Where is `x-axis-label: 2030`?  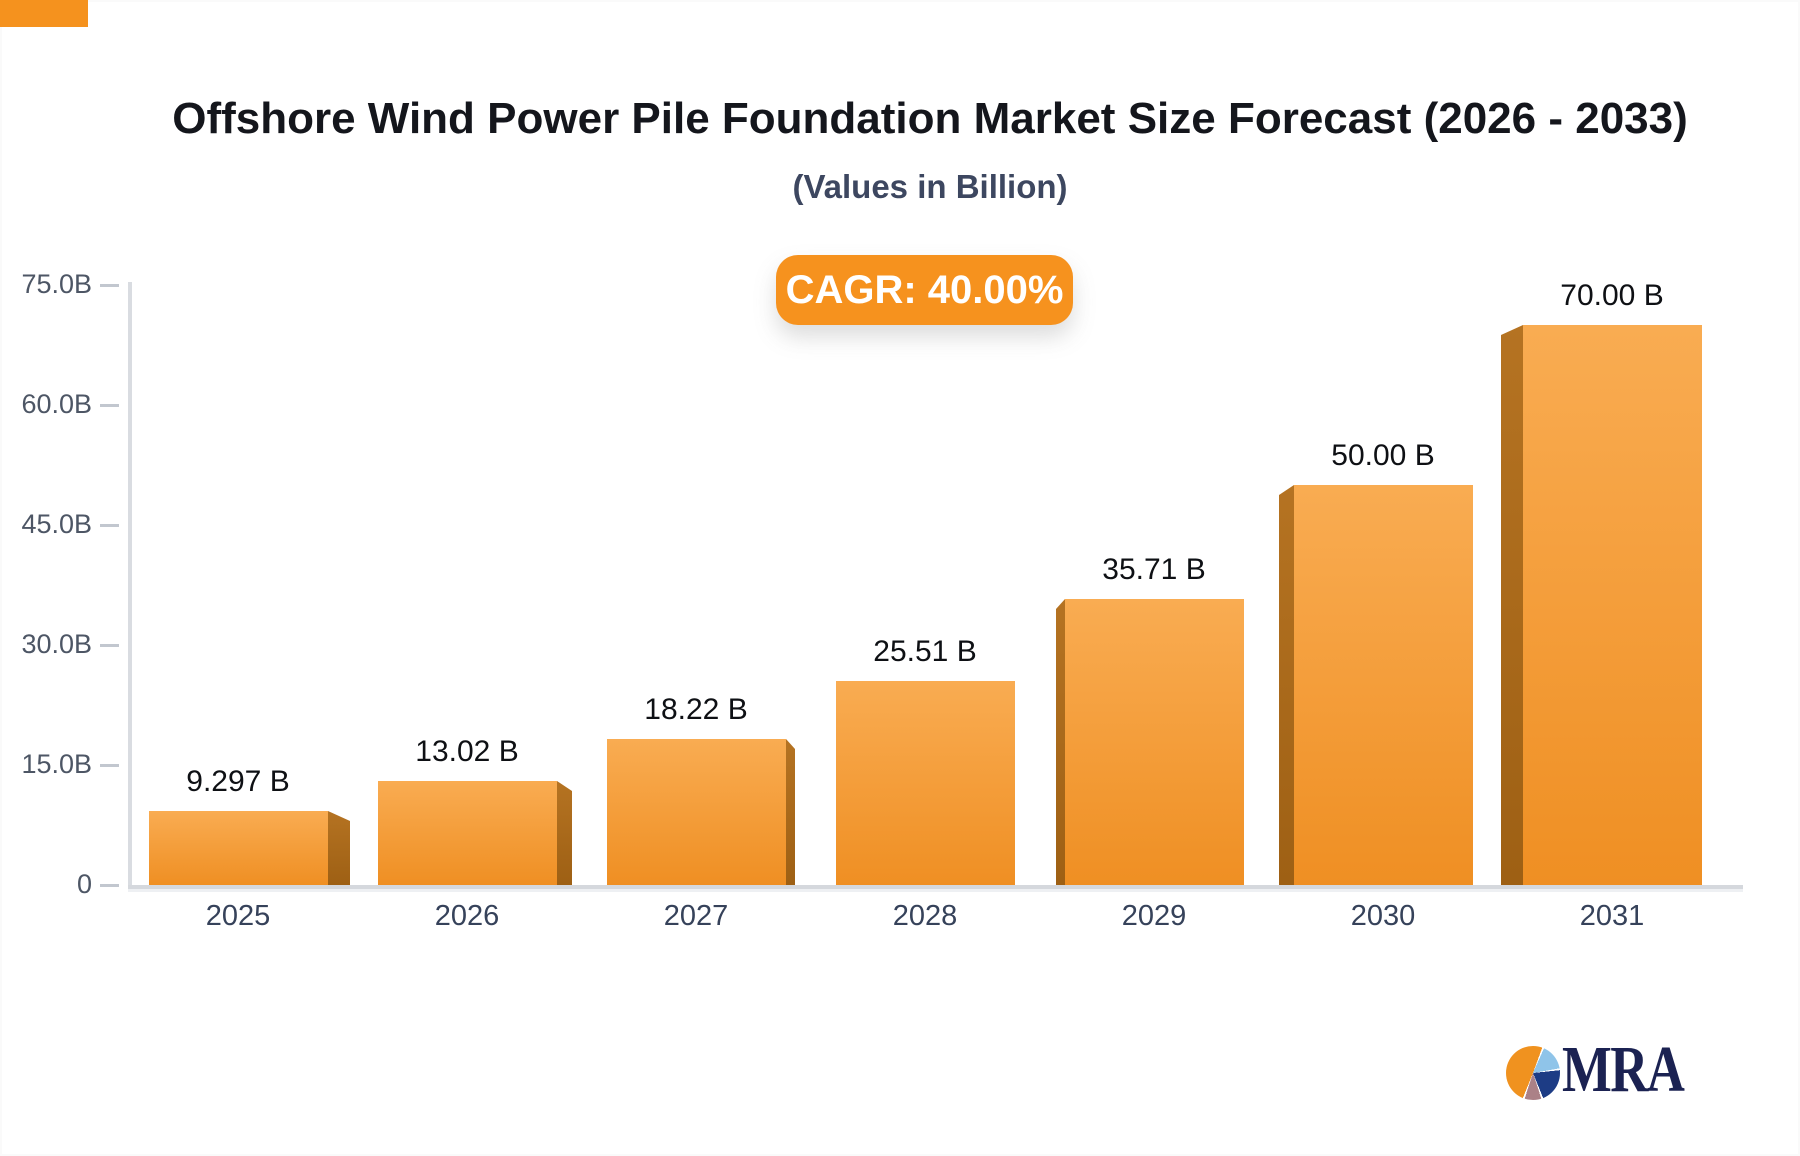
x-axis-label: 2030 is located at coordinates (1383, 916).